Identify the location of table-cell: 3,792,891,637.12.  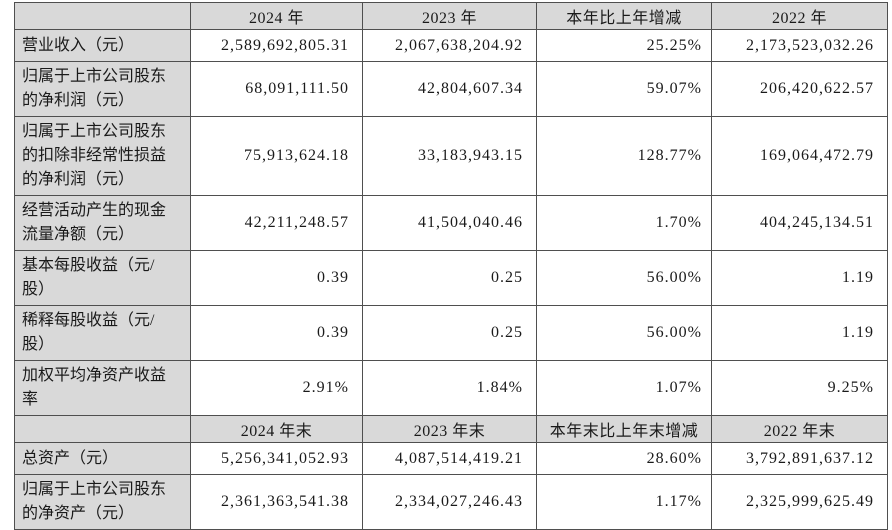
(799, 458).